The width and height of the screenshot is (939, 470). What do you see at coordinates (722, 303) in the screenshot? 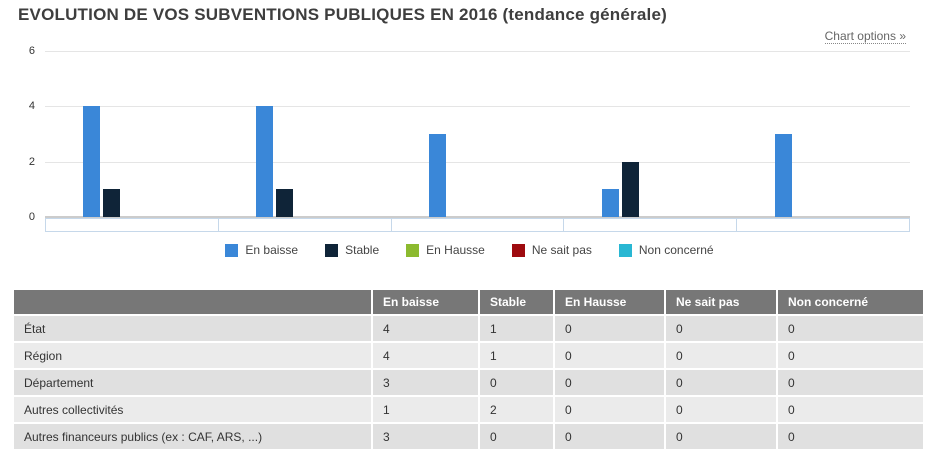
I see `table-header-cell: Ne sait pas` at bounding box center [722, 303].